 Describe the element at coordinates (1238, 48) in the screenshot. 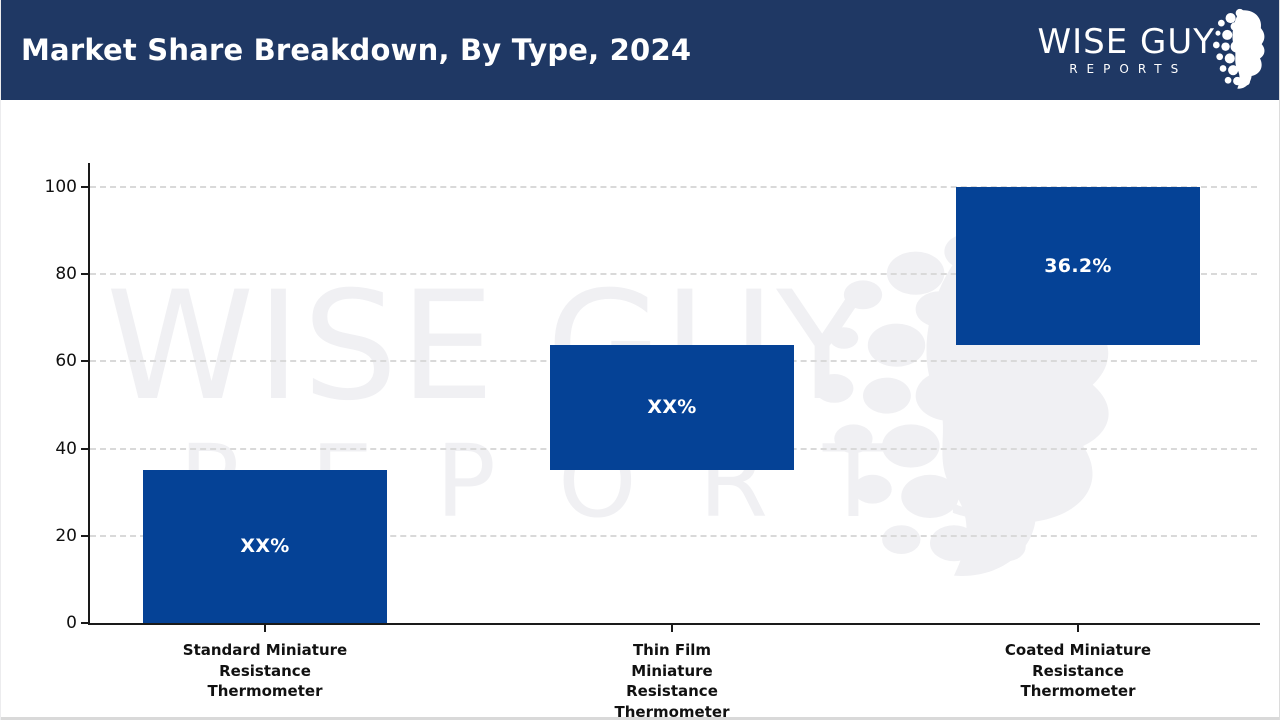

I see `wise-guy-face-icon` at that location.